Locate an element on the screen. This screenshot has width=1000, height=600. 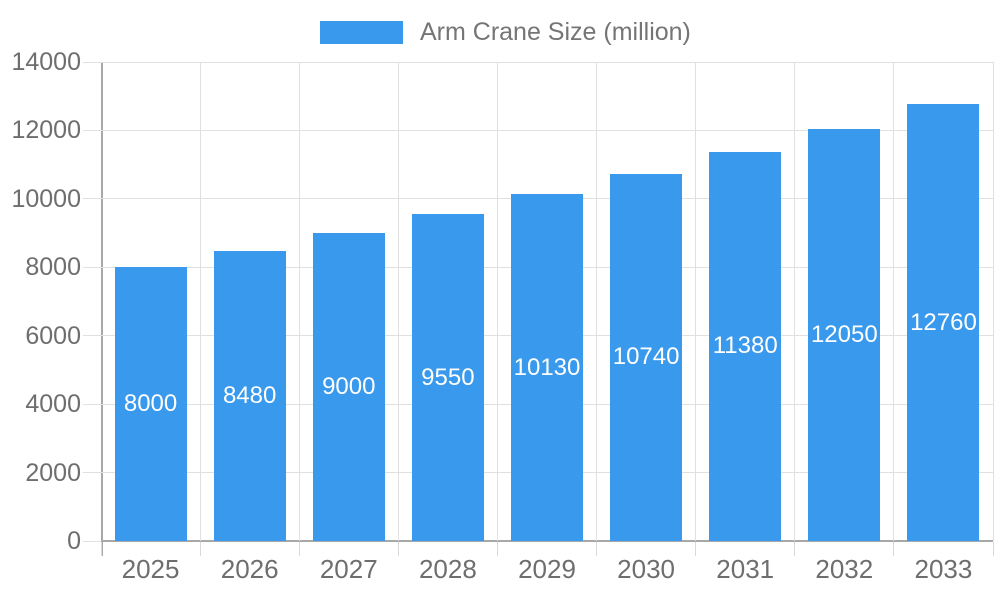
x-axis-tick-label: 2028 is located at coordinates (447, 569).